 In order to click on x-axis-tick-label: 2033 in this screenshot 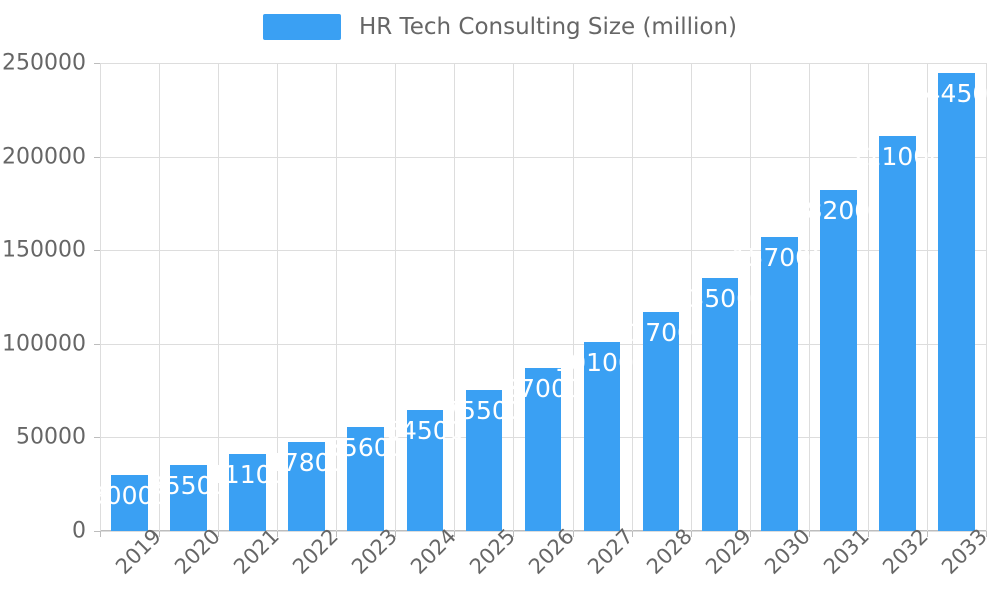, I will do `click(965, 551)`.